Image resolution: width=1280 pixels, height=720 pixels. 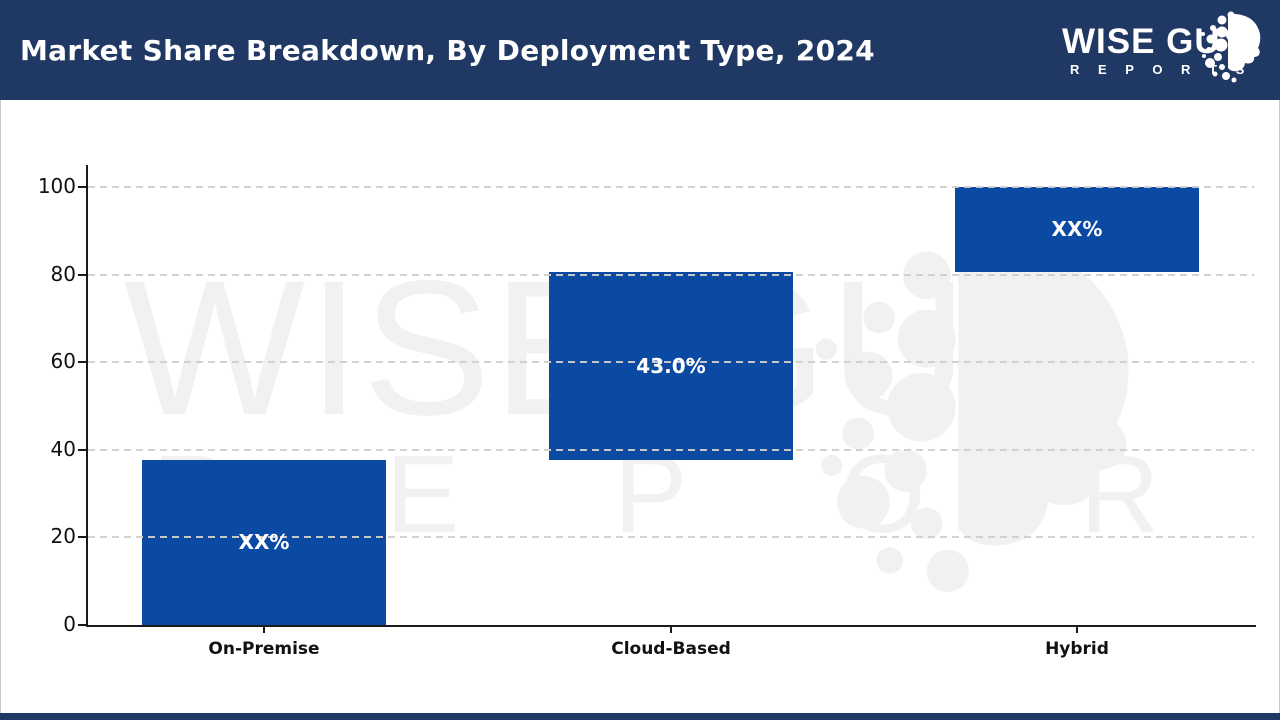 I want to click on brand-subtitle: R E P O R T S, so click(x=1161, y=69).